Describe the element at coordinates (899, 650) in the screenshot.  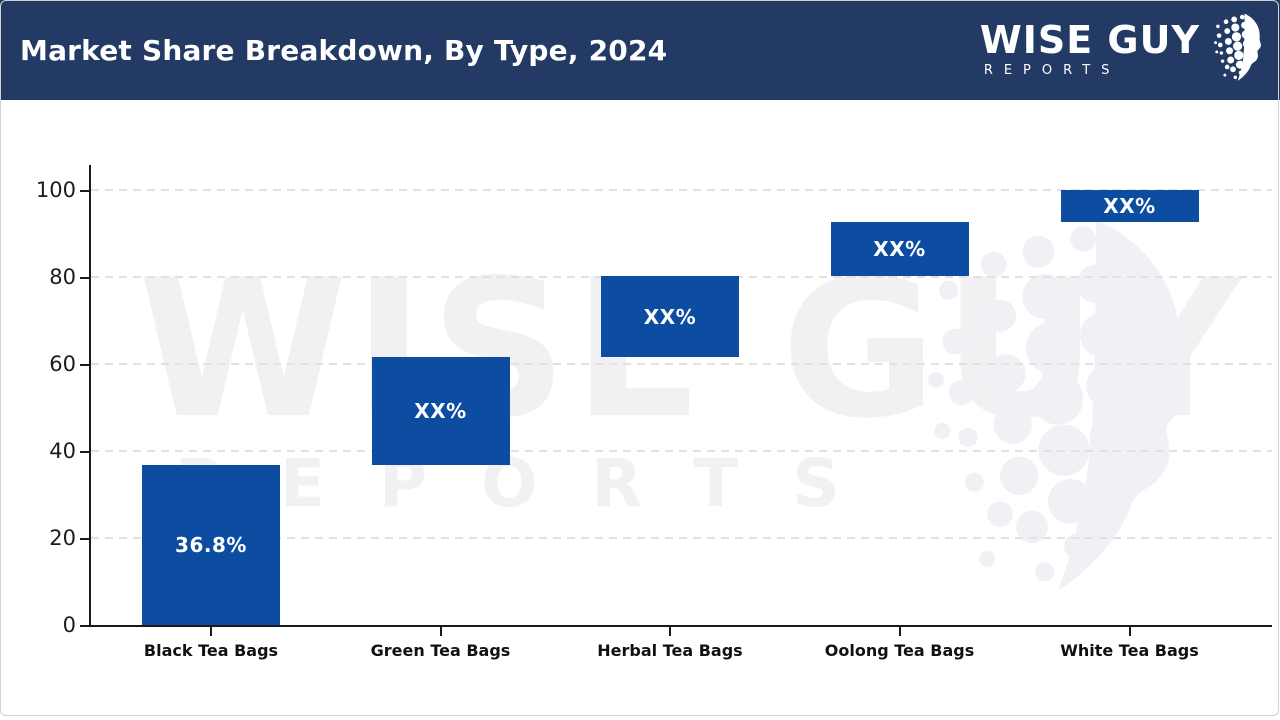
I see `x-axis-label: Oolong Tea Bags` at that location.